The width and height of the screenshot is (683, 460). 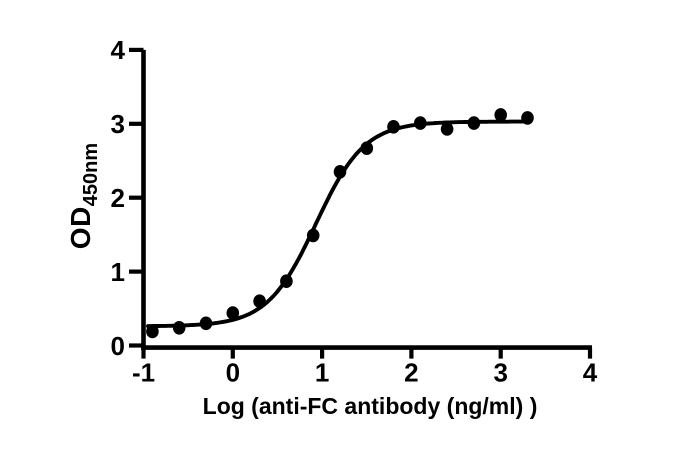 I want to click on y-axis-title: OD450nm, so click(x=84, y=196).